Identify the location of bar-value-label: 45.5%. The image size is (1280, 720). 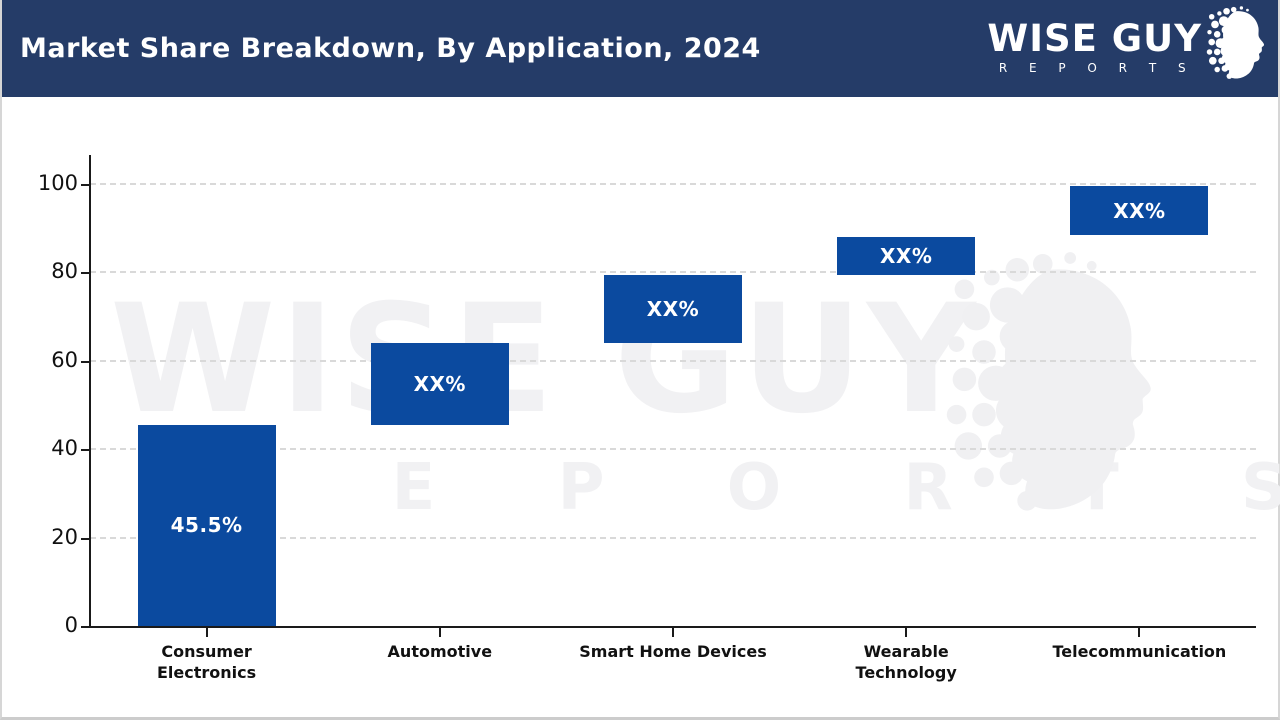
(206, 525).